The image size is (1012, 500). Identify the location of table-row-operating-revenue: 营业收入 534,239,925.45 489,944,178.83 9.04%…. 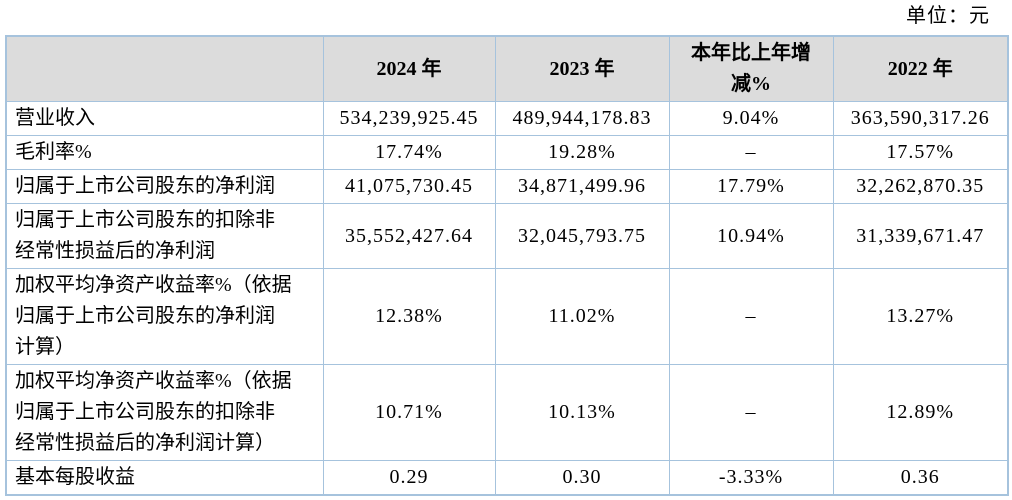
(507, 118).